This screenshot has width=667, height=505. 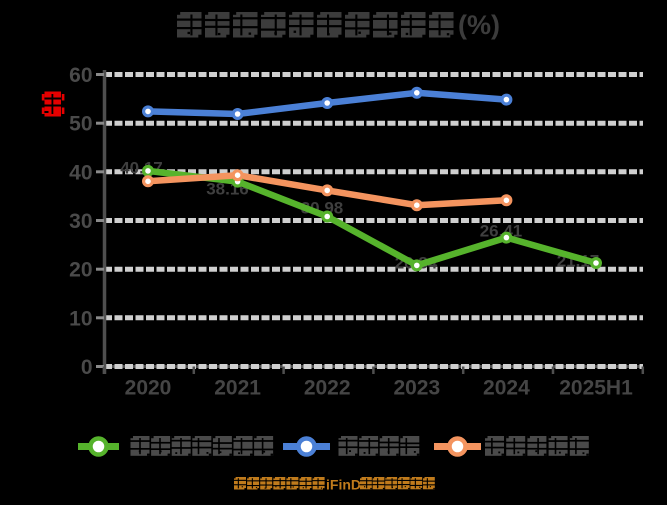 I want to click on svg-text: 2020, so click(x=148, y=388).